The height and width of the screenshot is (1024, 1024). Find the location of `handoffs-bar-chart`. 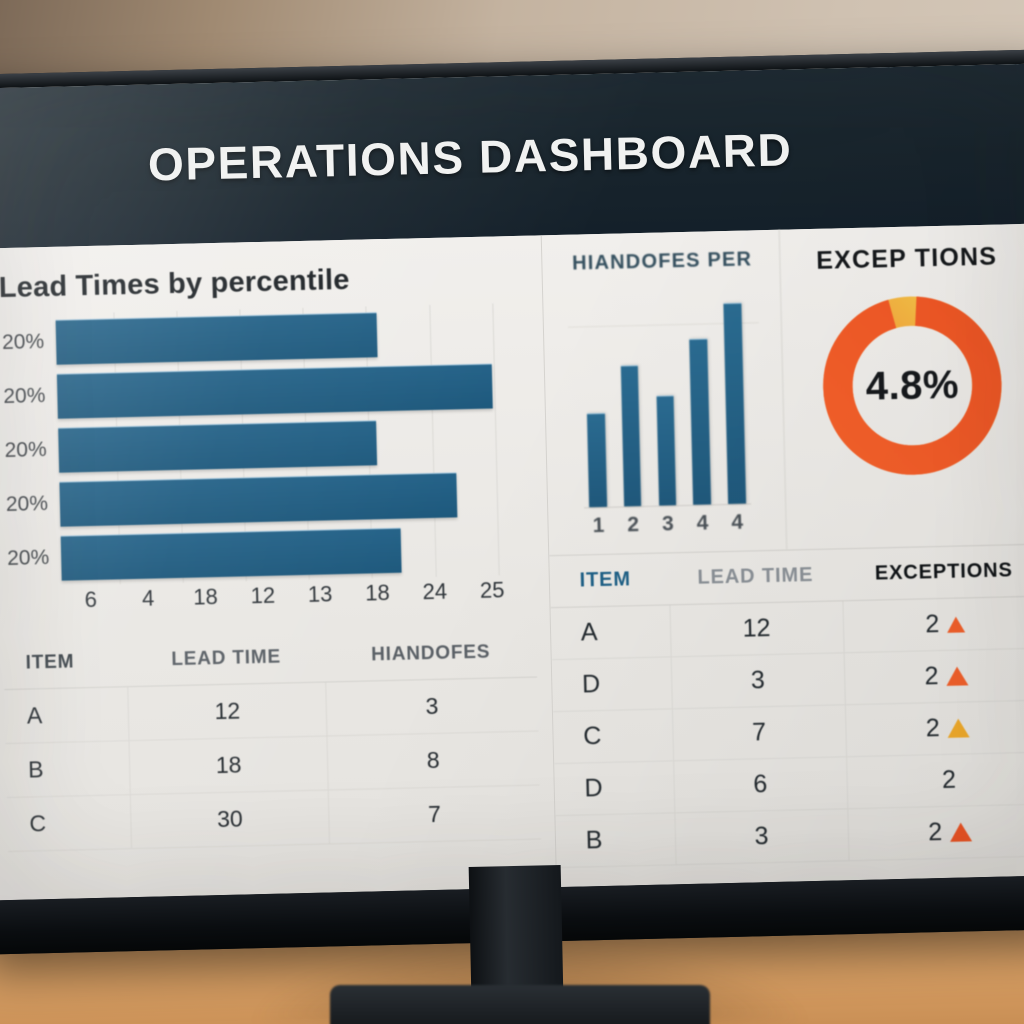

handoffs-bar-chart is located at coordinates (665, 403).